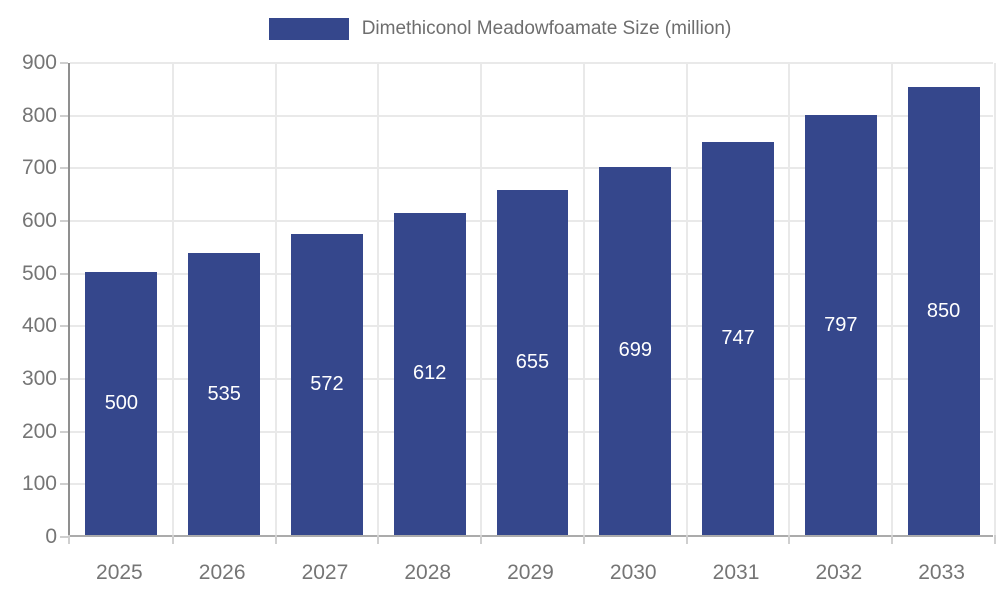  I want to click on bar-value-label: 655, so click(532, 362).